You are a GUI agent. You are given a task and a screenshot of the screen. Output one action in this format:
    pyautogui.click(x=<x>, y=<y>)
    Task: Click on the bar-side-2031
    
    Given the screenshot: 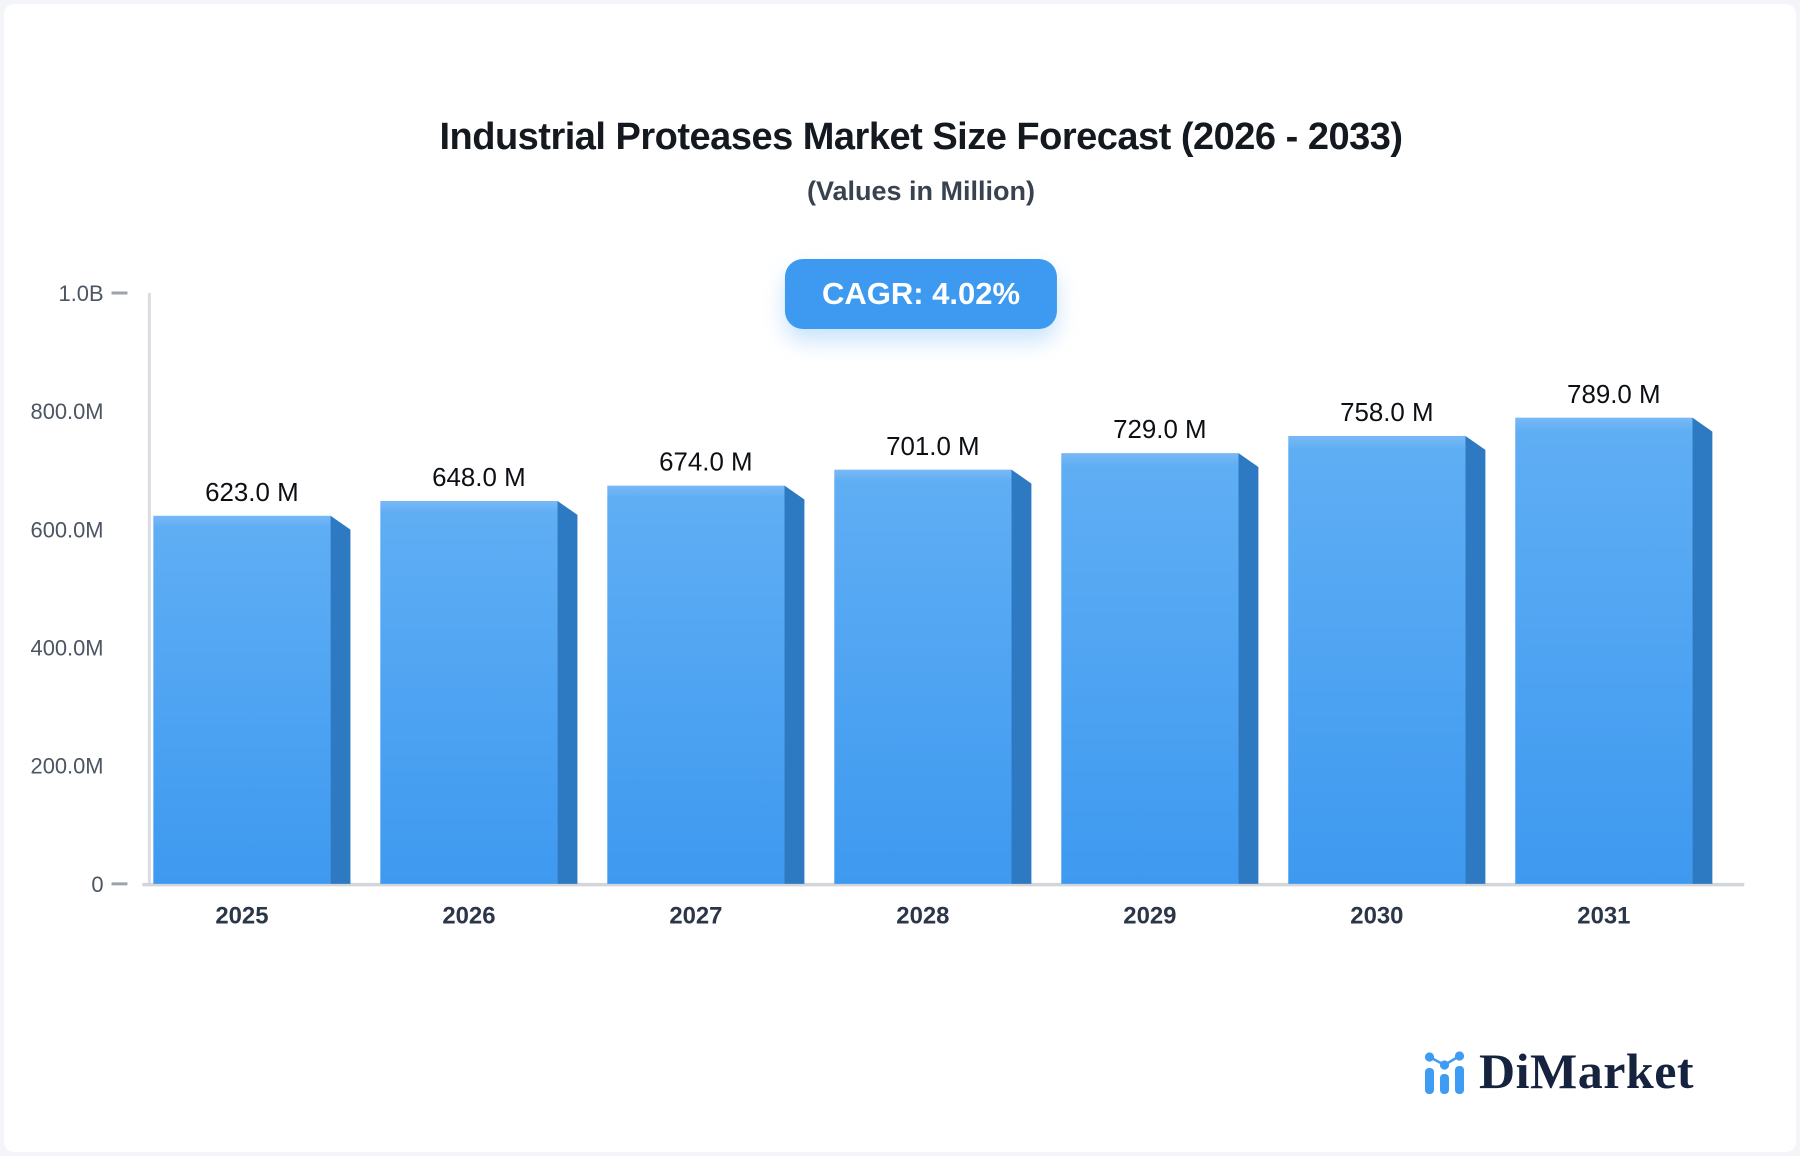 What is the action you would take?
    pyautogui.click(x=1702, y=650)
    